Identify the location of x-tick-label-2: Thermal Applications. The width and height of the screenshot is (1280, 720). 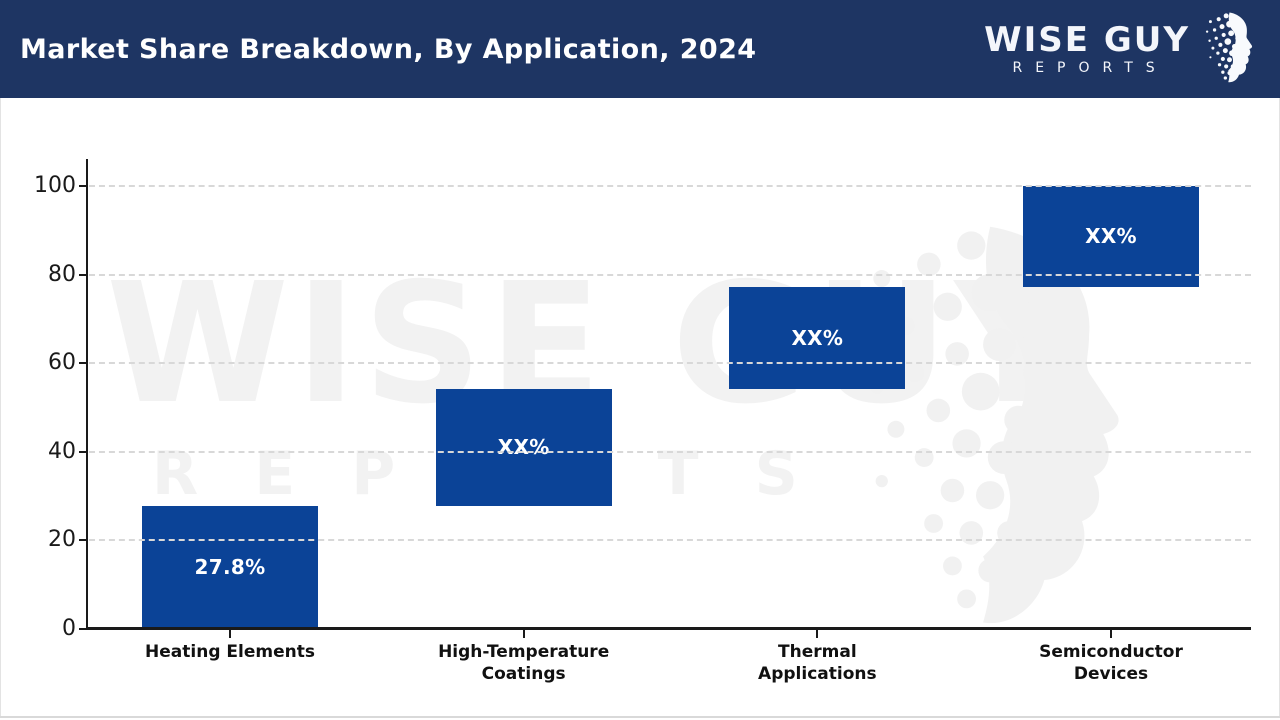
(817, 663).